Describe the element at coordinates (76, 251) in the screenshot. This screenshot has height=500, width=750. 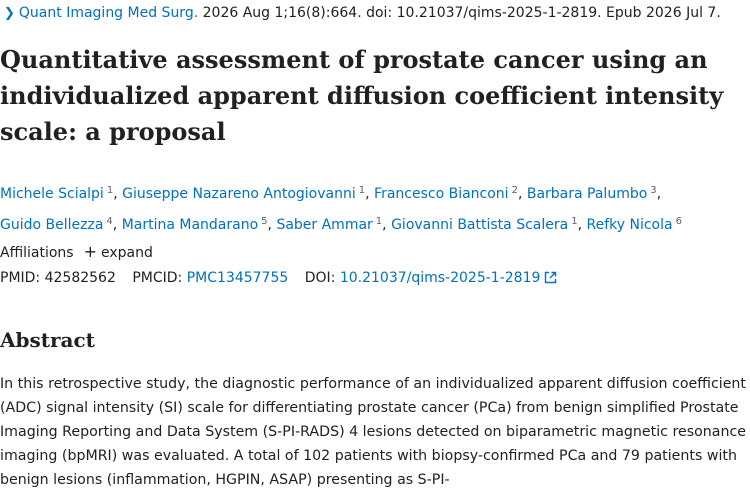
I see `affiliations-toggle: Affiliations + expand` at that location.